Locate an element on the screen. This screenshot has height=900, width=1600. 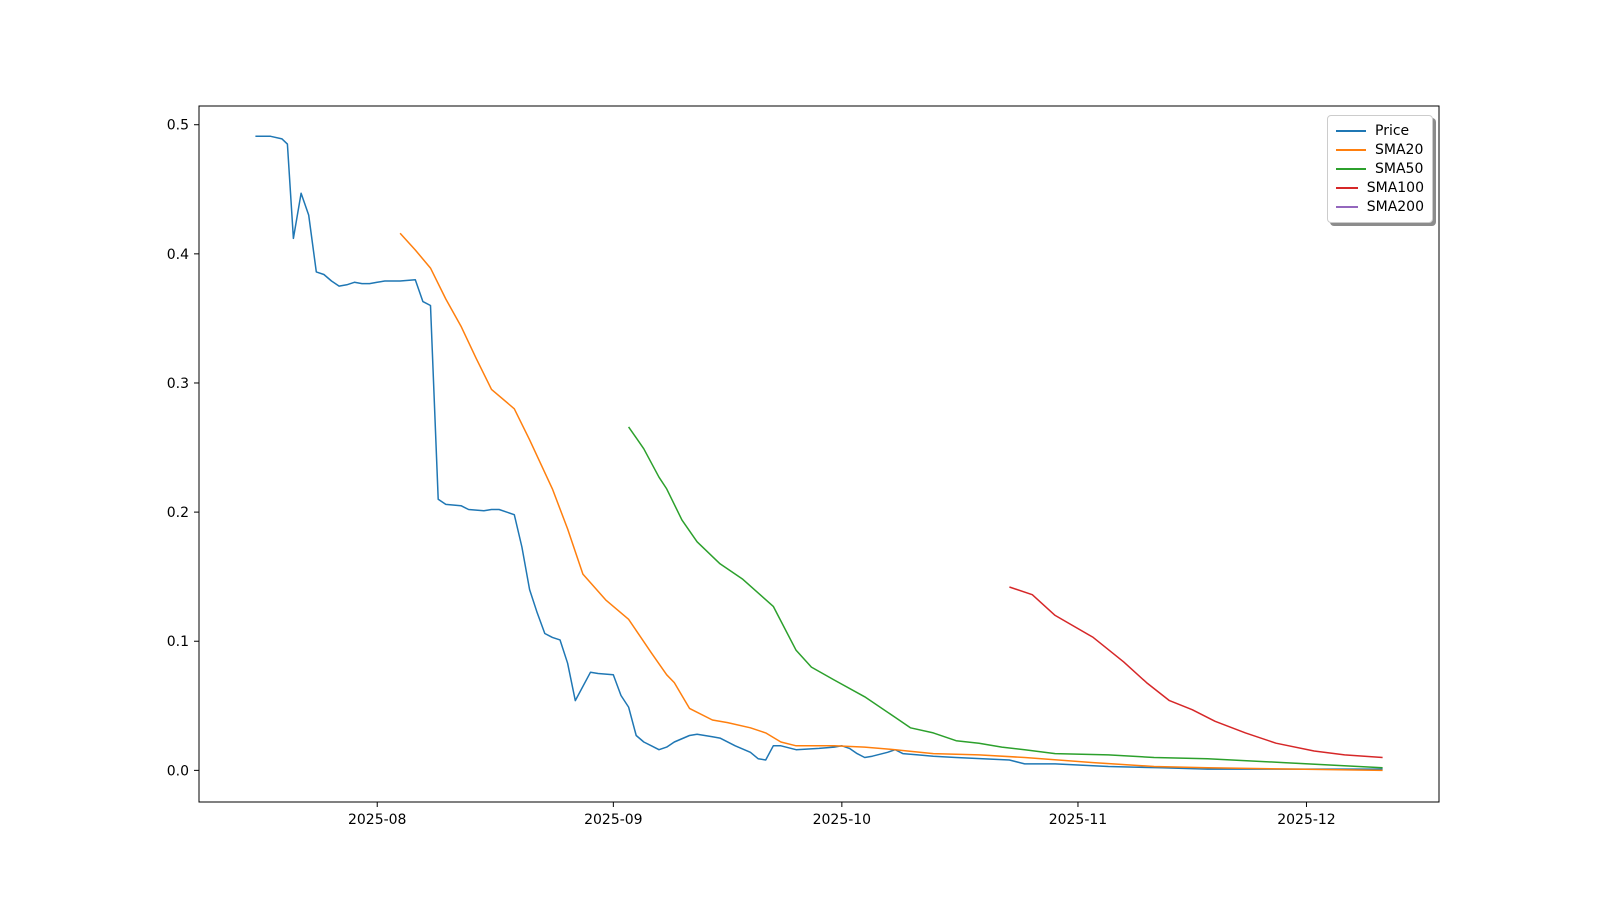
legend-item-price: Price is located at coordinates (1380, 130).